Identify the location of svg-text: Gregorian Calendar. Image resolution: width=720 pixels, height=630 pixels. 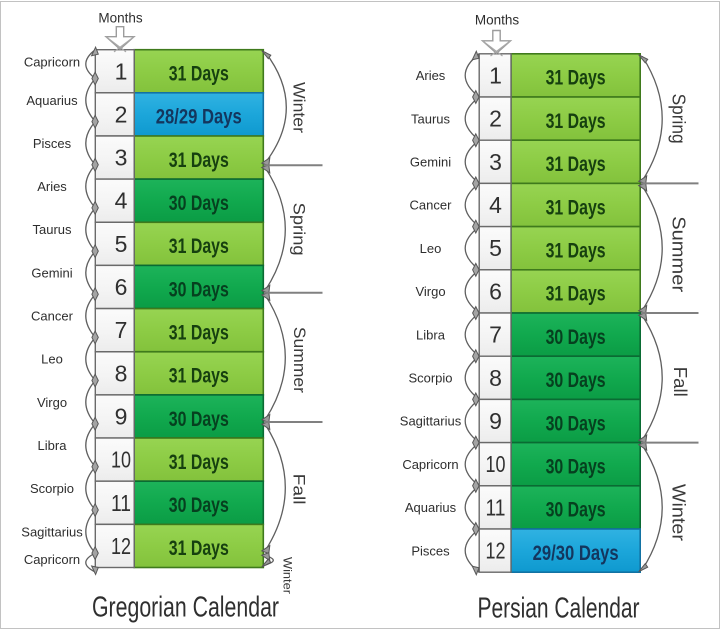
(185, 608).